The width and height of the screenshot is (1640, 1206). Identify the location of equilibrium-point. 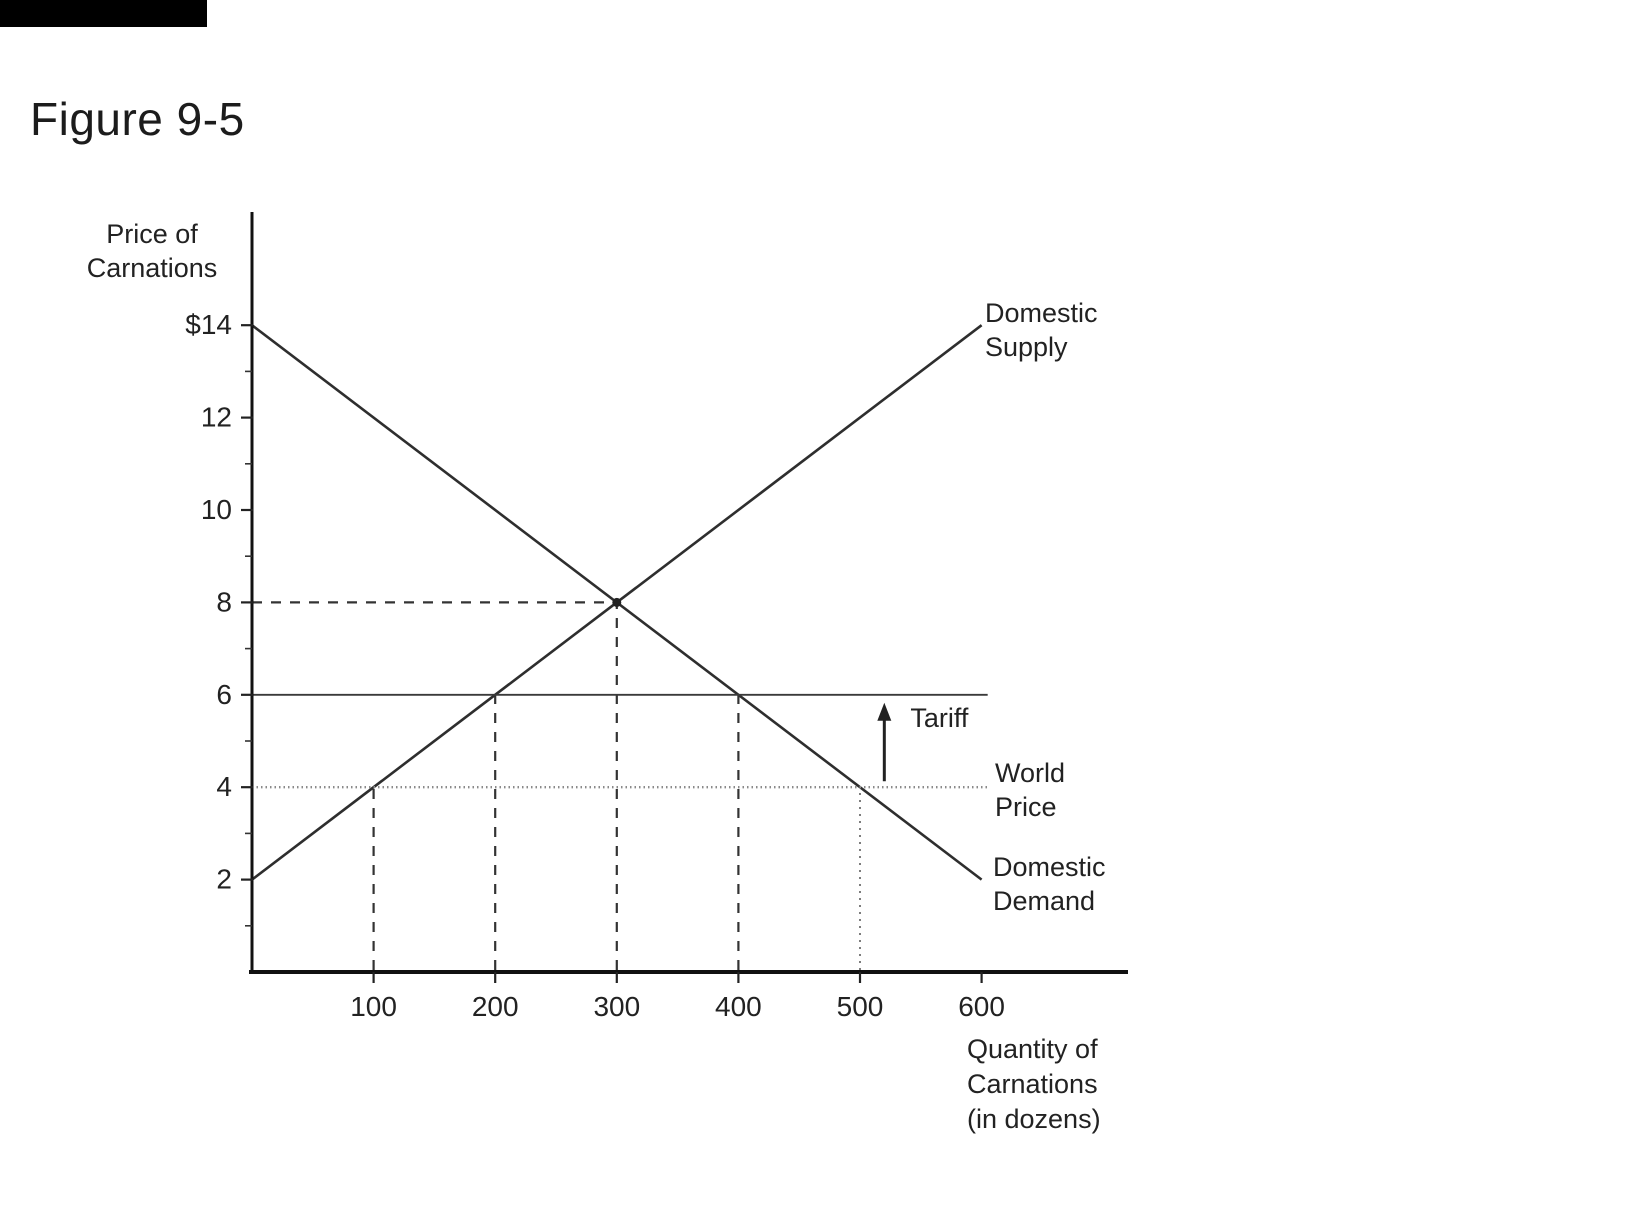
(617, 602).